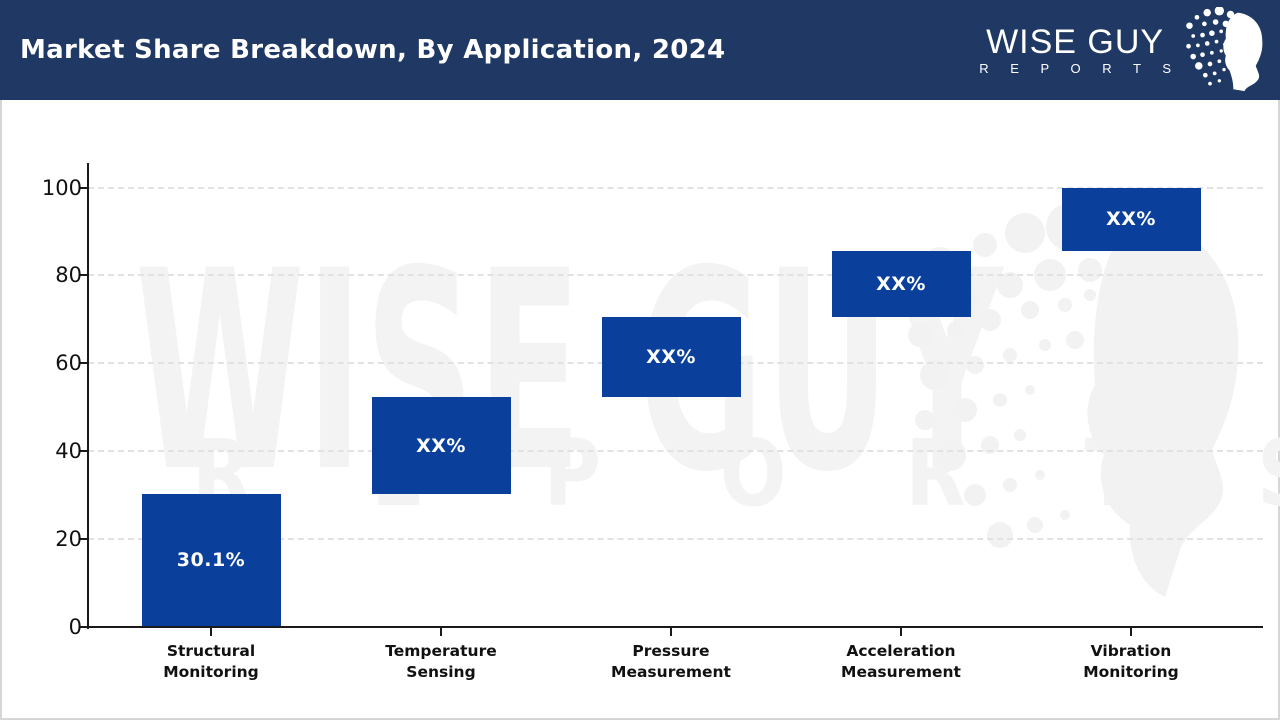 Image resolution: width=1280 pixels, height=720 pixels. Describe the element at coordinates (68, 538) in the screenshot. I see `y-tick-label: 20` at that location.